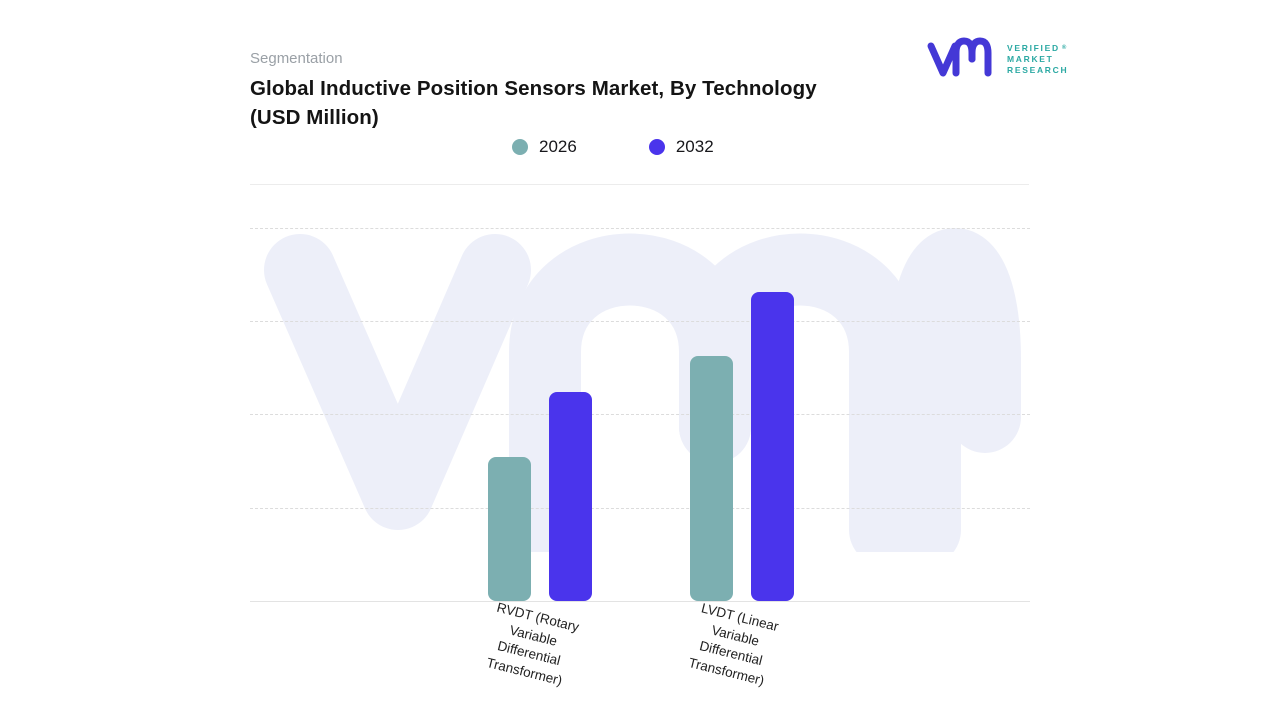 Image resolution: width=1280 pixels, height=720 pixels. I want to click on brand-line-2: MARKET, so click(1030, 58).